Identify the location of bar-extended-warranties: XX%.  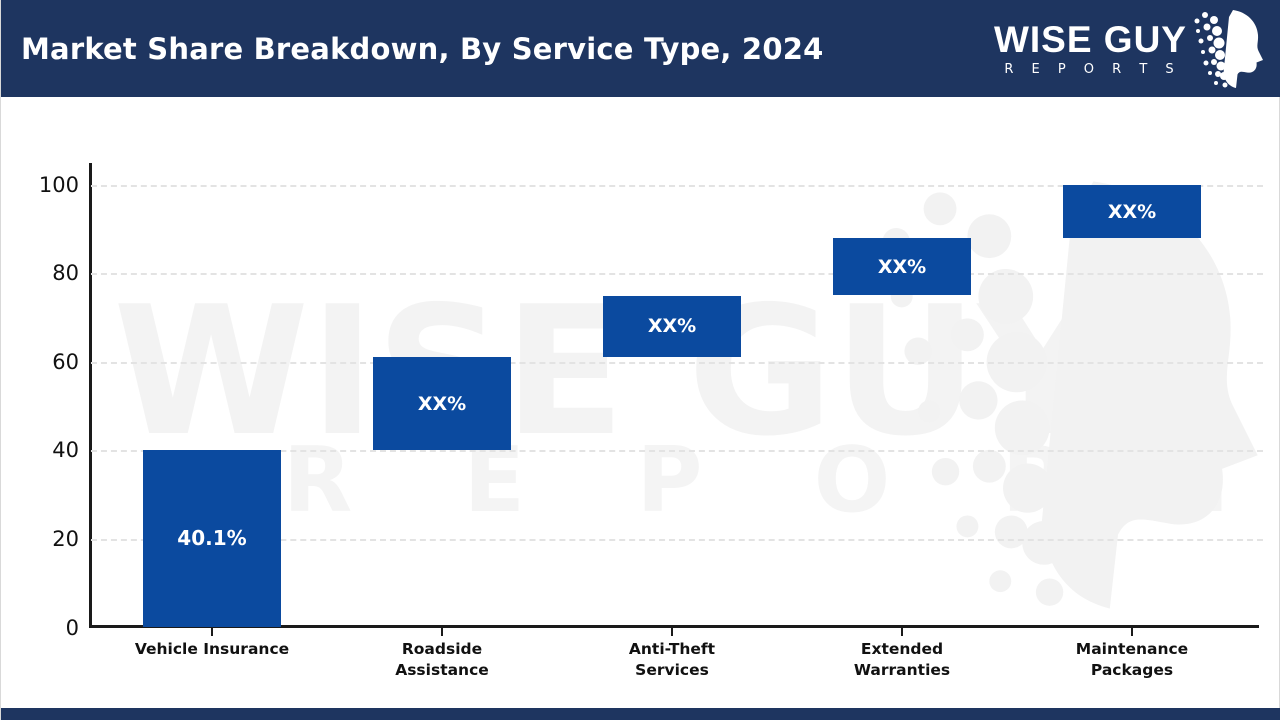
(902, 267).